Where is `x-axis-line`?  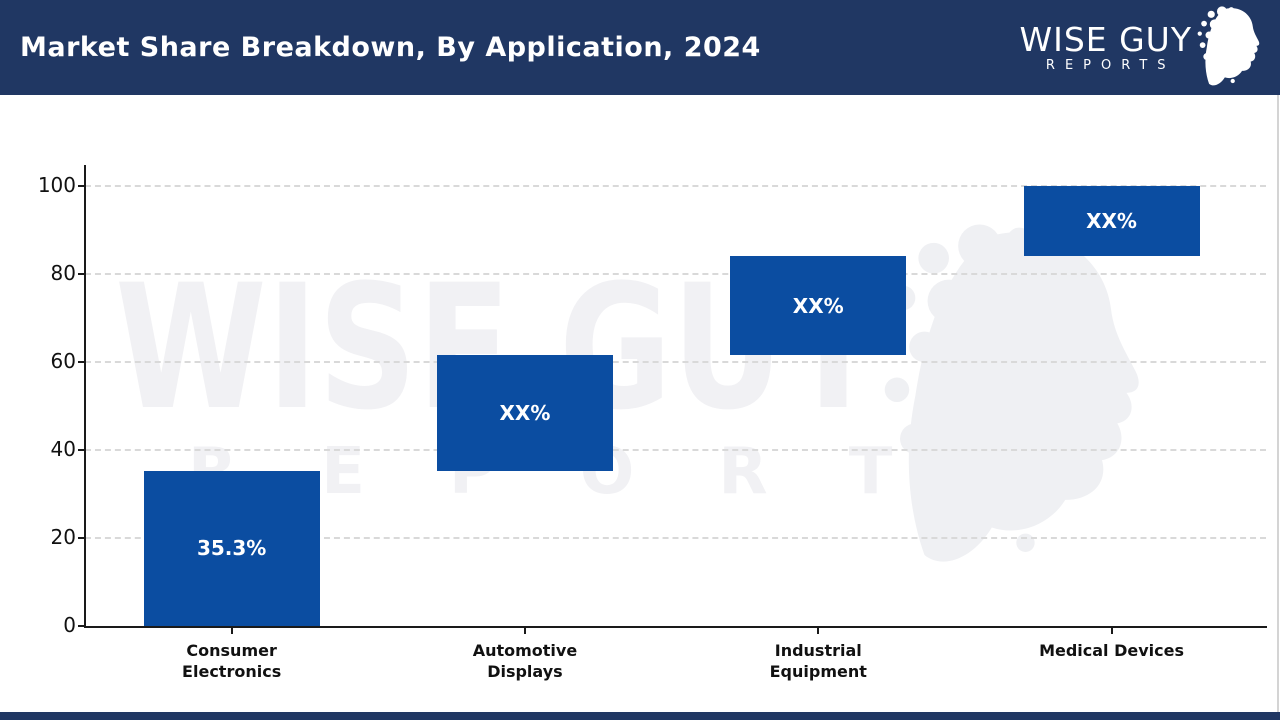 x-axis-line is located at coordinates (675, 627).